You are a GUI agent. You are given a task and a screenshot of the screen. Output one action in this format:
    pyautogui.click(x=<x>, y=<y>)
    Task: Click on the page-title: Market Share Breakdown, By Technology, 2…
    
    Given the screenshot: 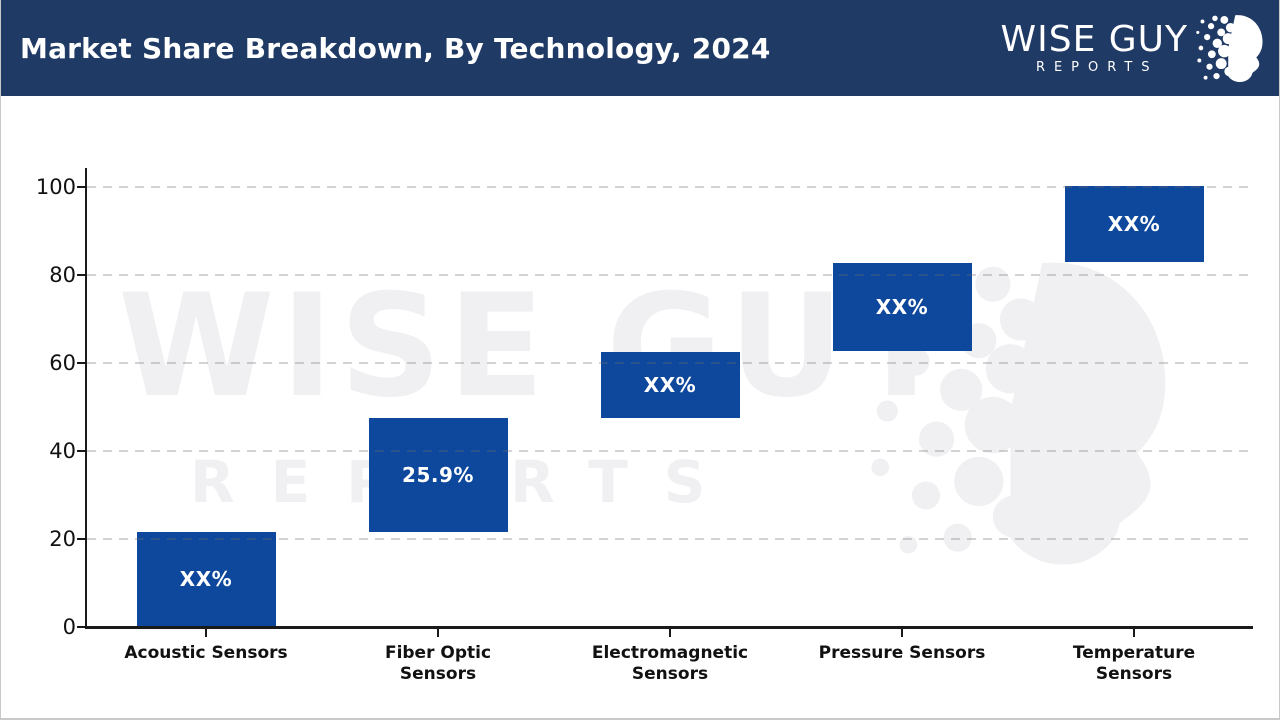 What is the action you would take?
    pyautogui.click(x=395, y=48)
    